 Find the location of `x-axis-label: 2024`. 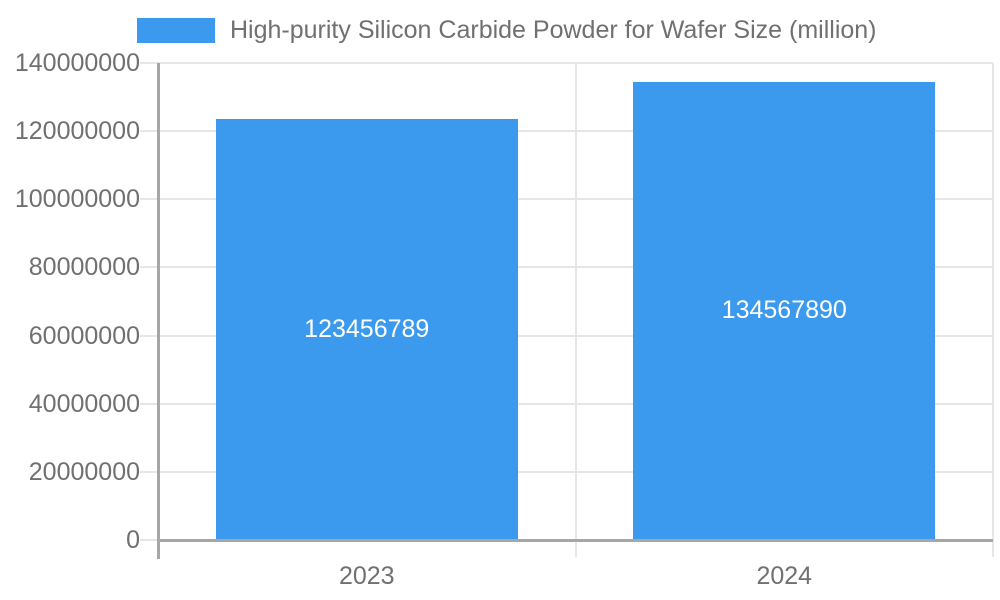

x-axis-label: 2024 is located at coordinates (784, 576).